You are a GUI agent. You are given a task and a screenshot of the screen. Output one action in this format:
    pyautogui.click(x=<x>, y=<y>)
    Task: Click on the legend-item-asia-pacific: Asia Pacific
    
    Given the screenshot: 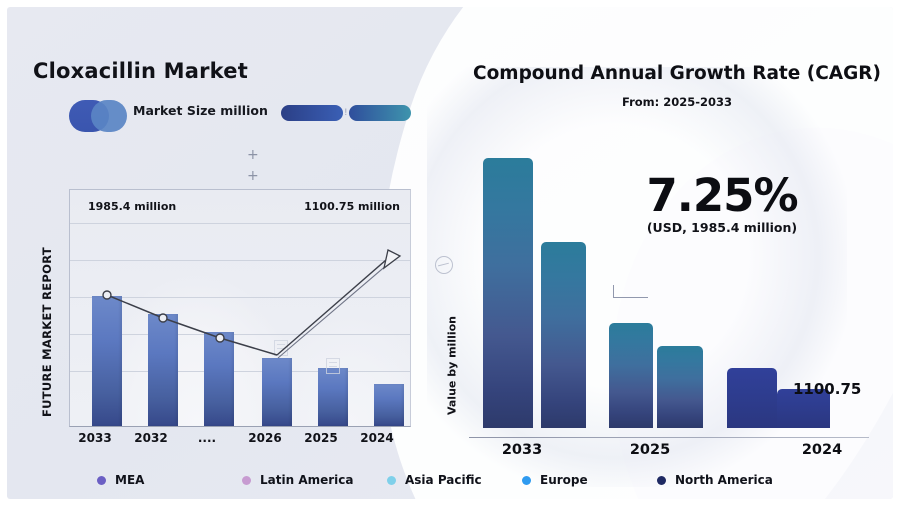 What is the action you would take?
    pyautogui.click(x=434, y=480)
    